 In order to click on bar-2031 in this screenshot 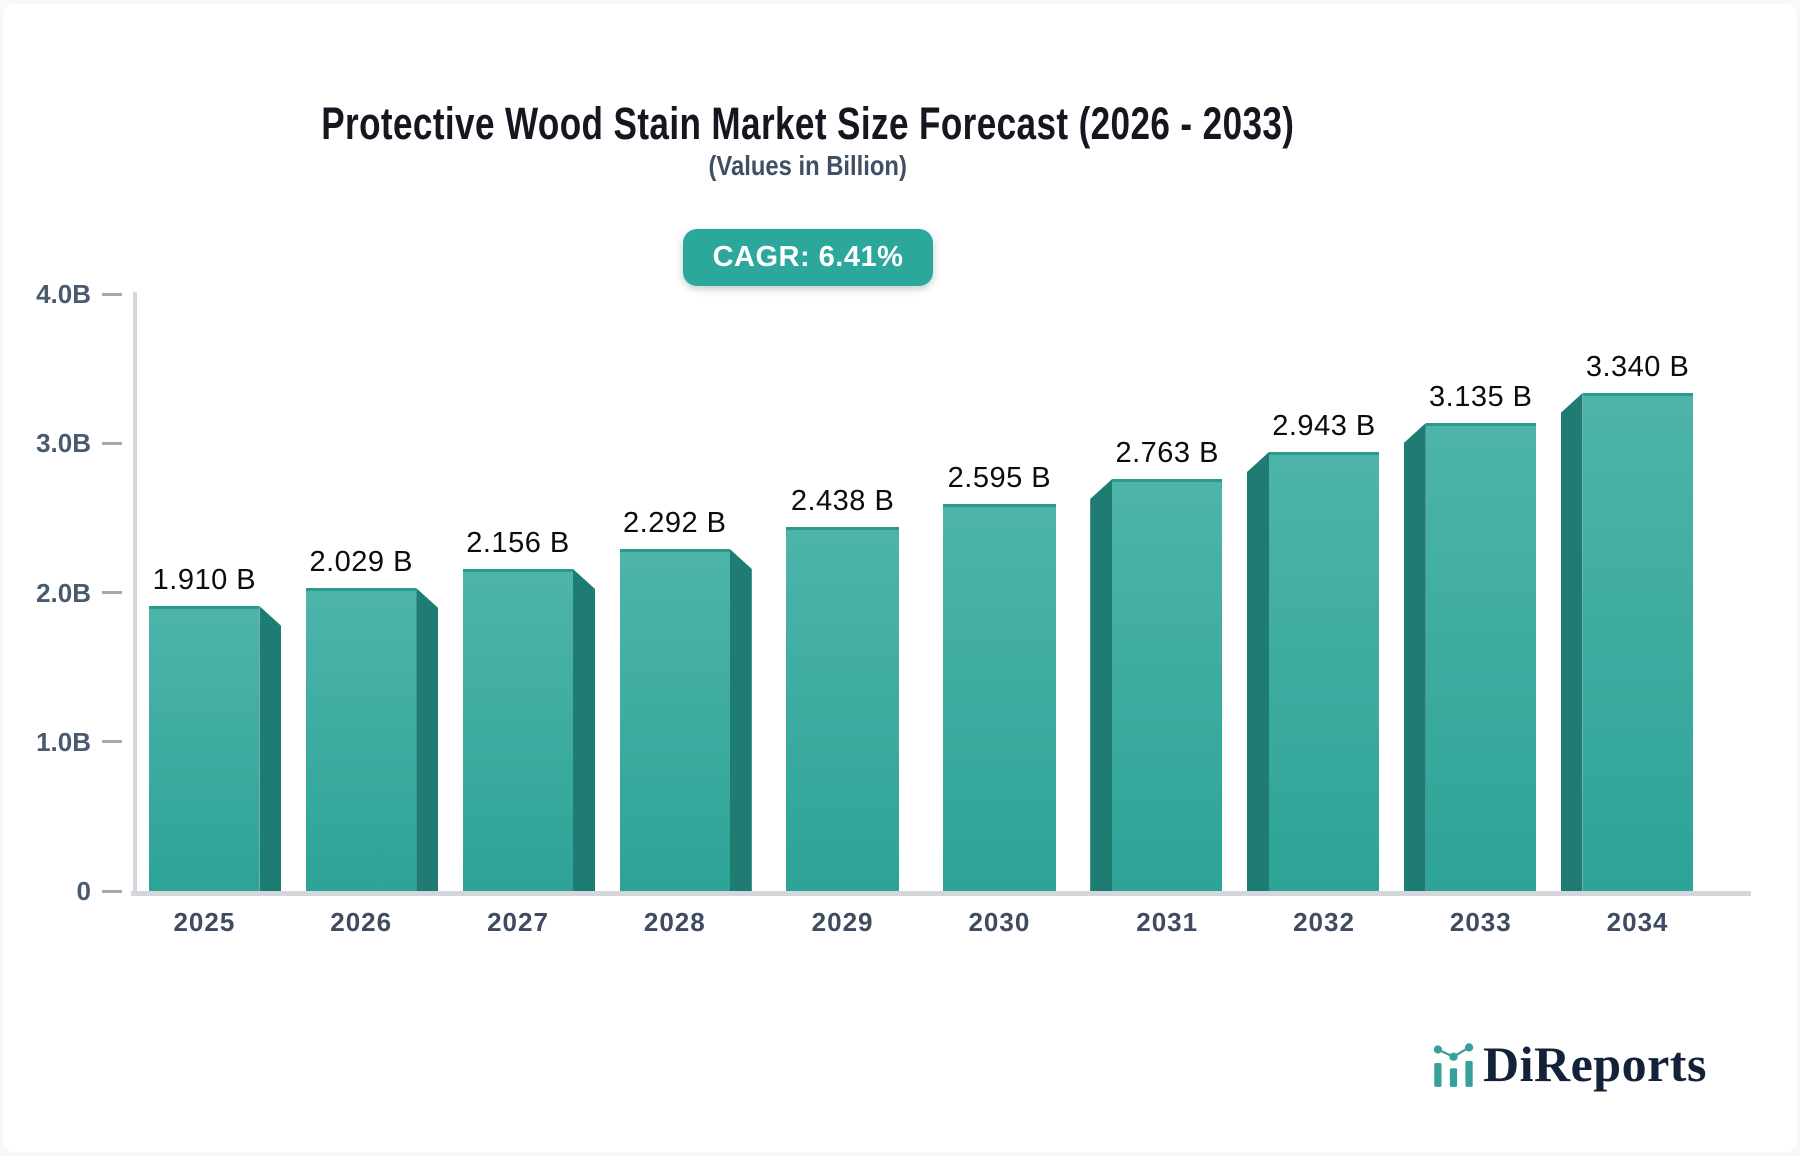, I will do `click(1167, 685)`.